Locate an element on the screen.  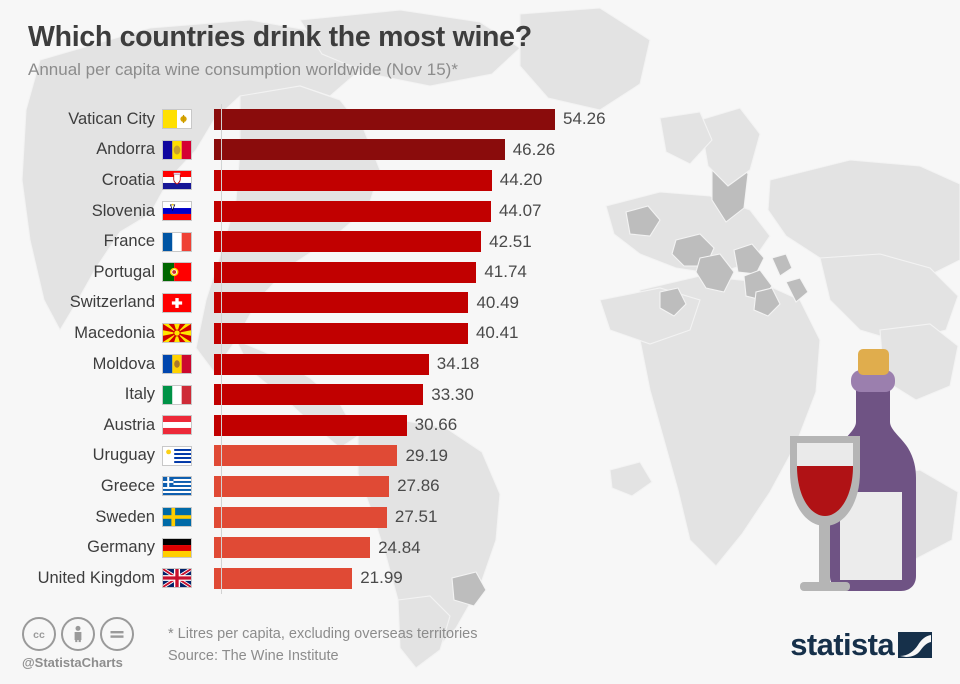
bar-zone: 44.20 is located at coordinates (446, 180).